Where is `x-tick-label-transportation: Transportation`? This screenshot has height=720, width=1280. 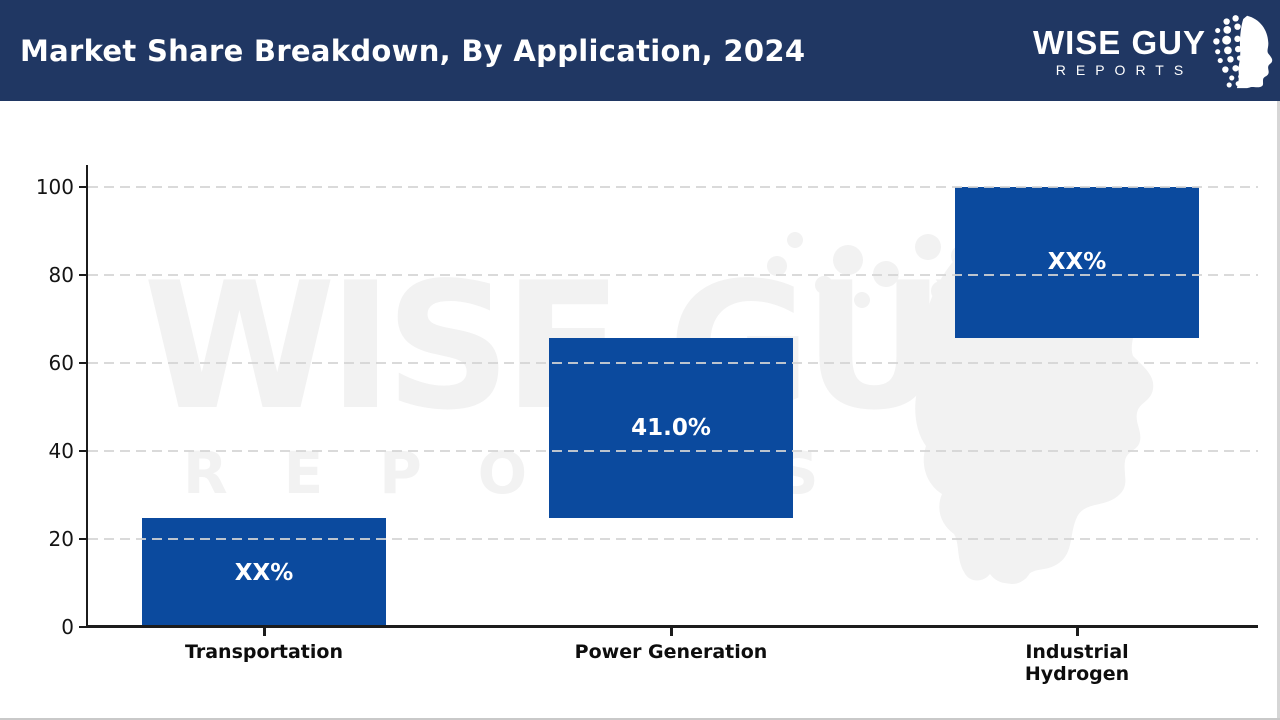
x-tick-label-transportation: Transportation is located at coordinates (264, 652).